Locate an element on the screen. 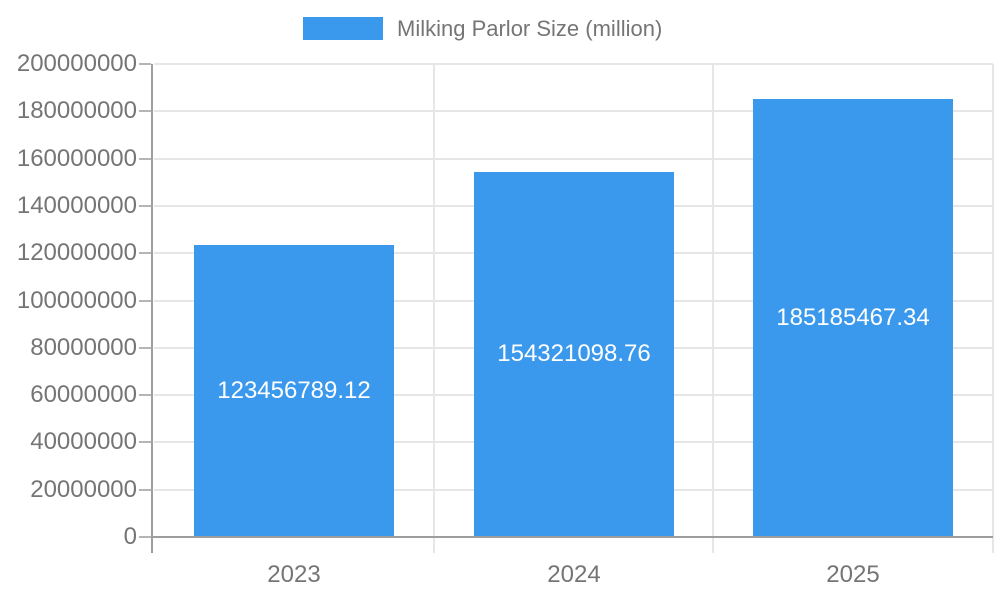  x-axis-tick-label: 2024 is located at coordinates (574, 574).